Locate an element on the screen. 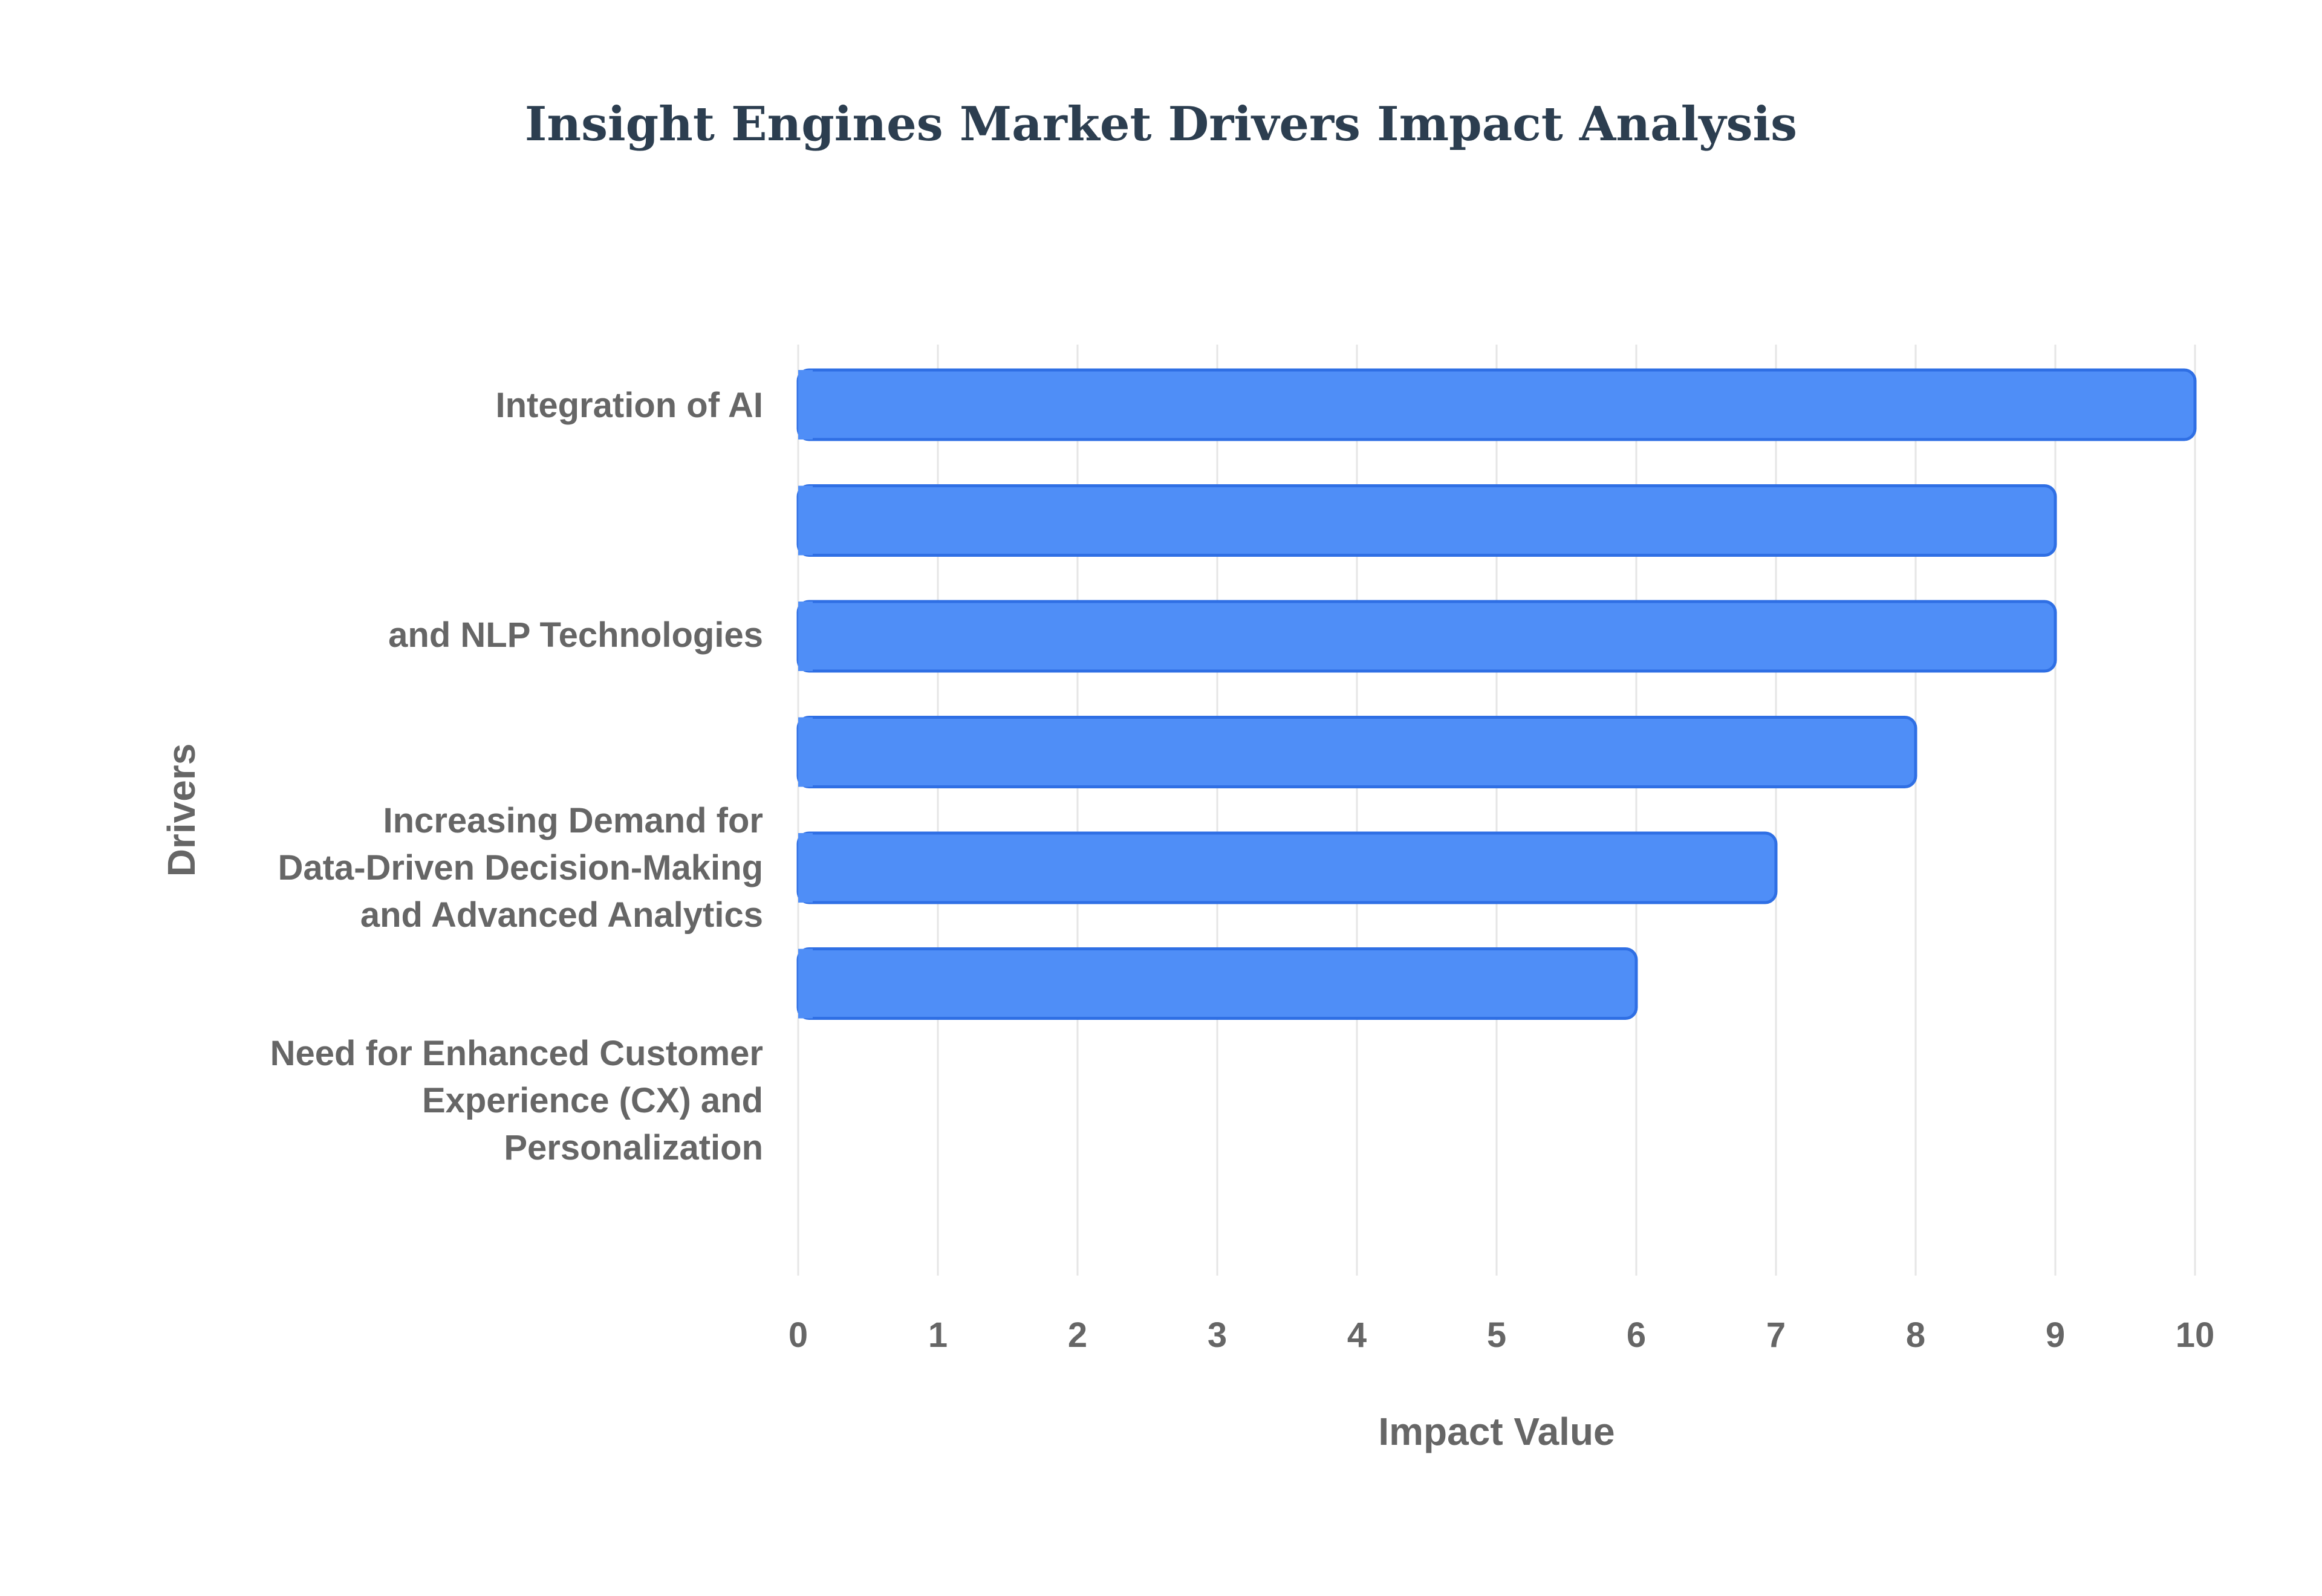 The width and height of the screenshot is (2322, 1596). x-tick-label-10: 10 is located at coordinates (2195, 1335).